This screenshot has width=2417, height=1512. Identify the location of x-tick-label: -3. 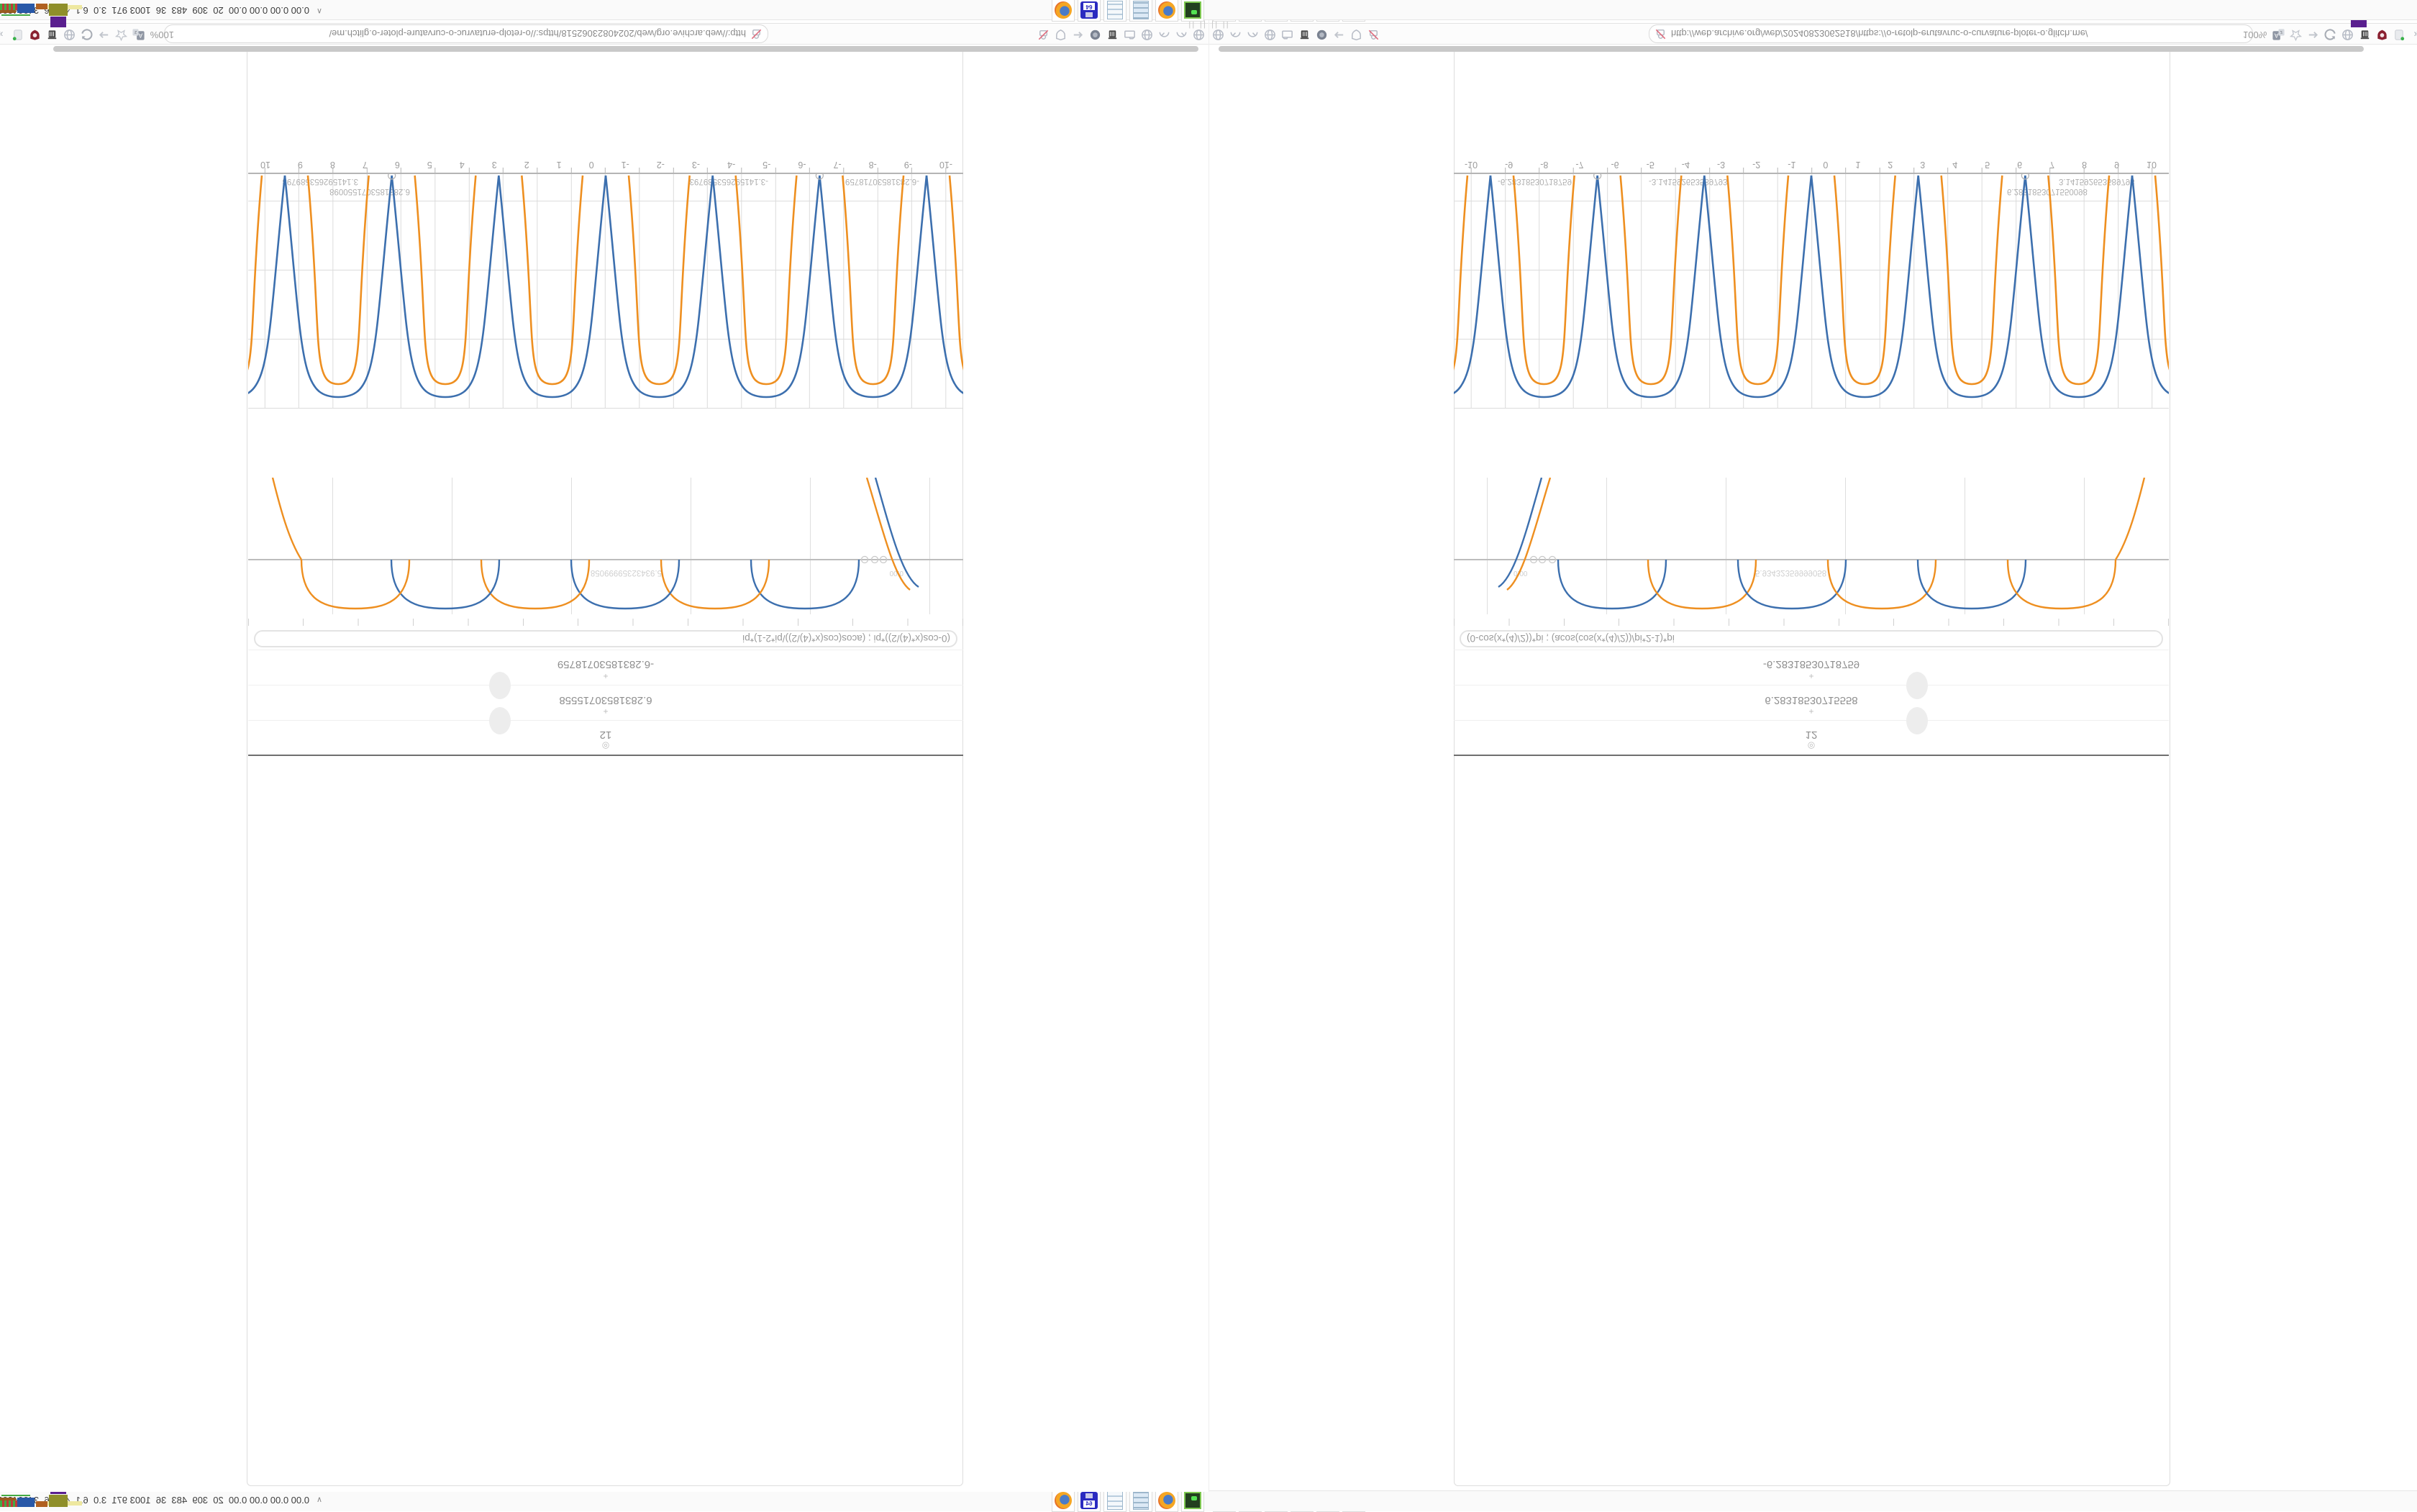
(696, 165).